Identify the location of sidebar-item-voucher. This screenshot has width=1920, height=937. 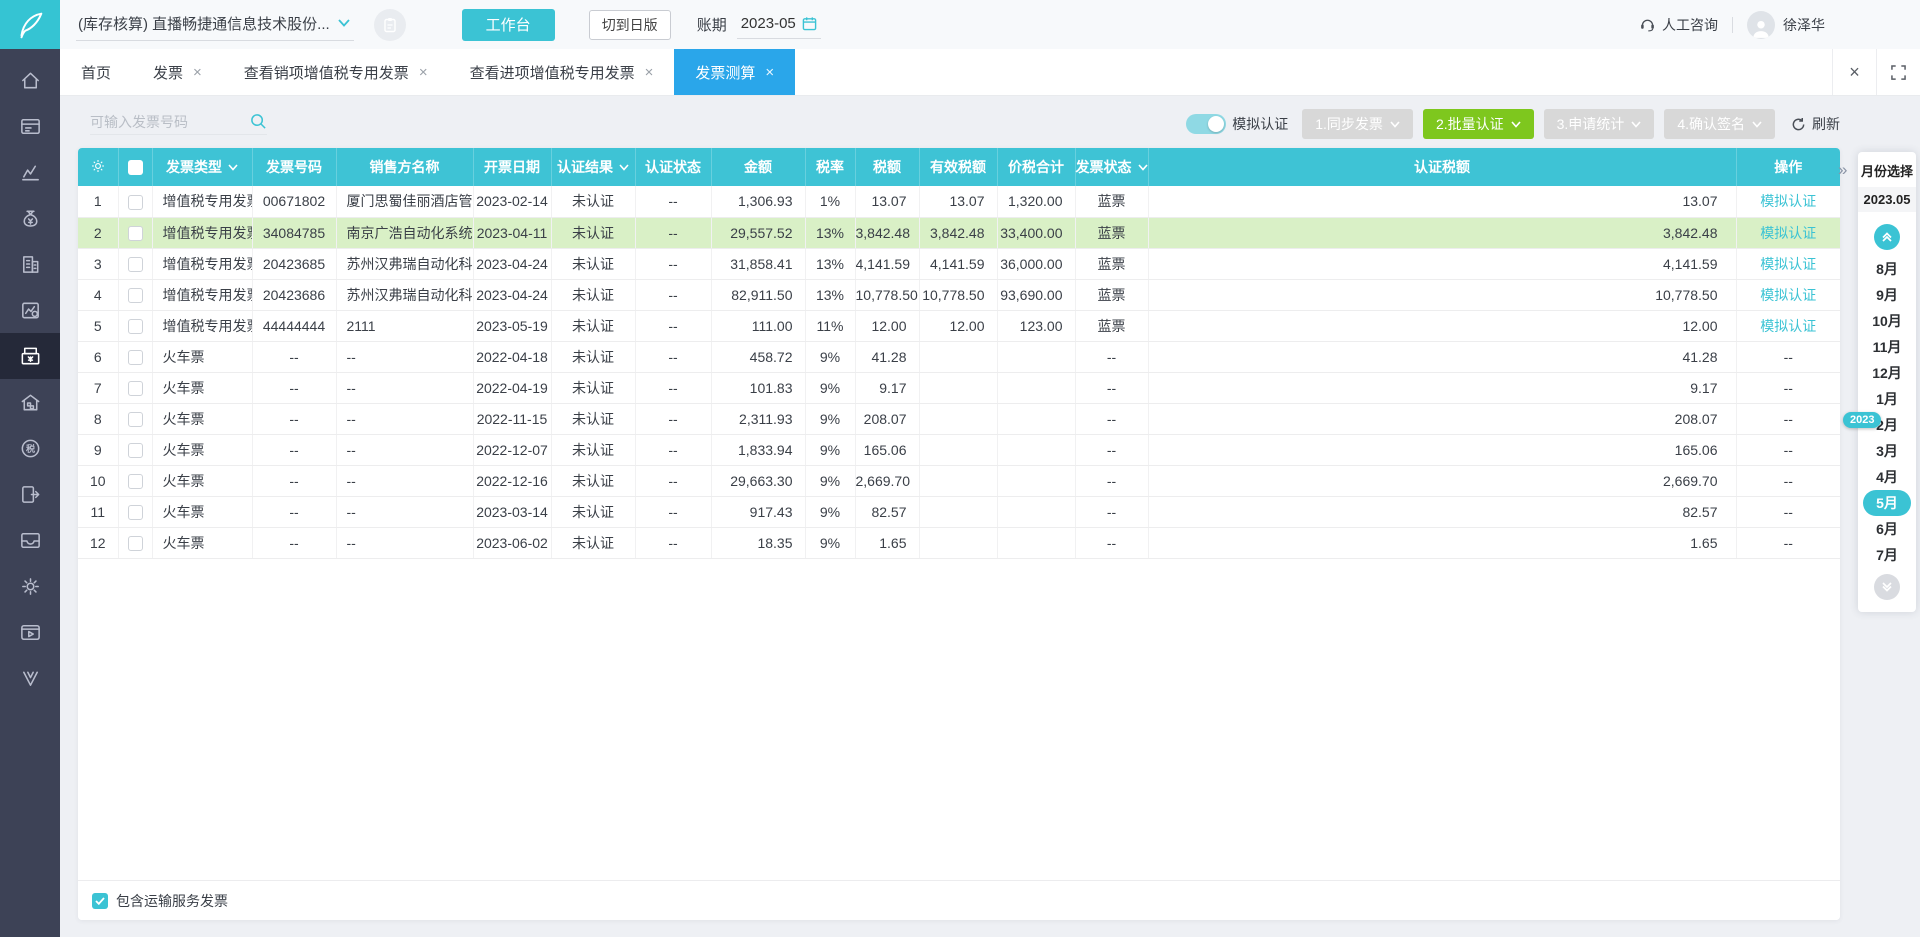
(30, 126).